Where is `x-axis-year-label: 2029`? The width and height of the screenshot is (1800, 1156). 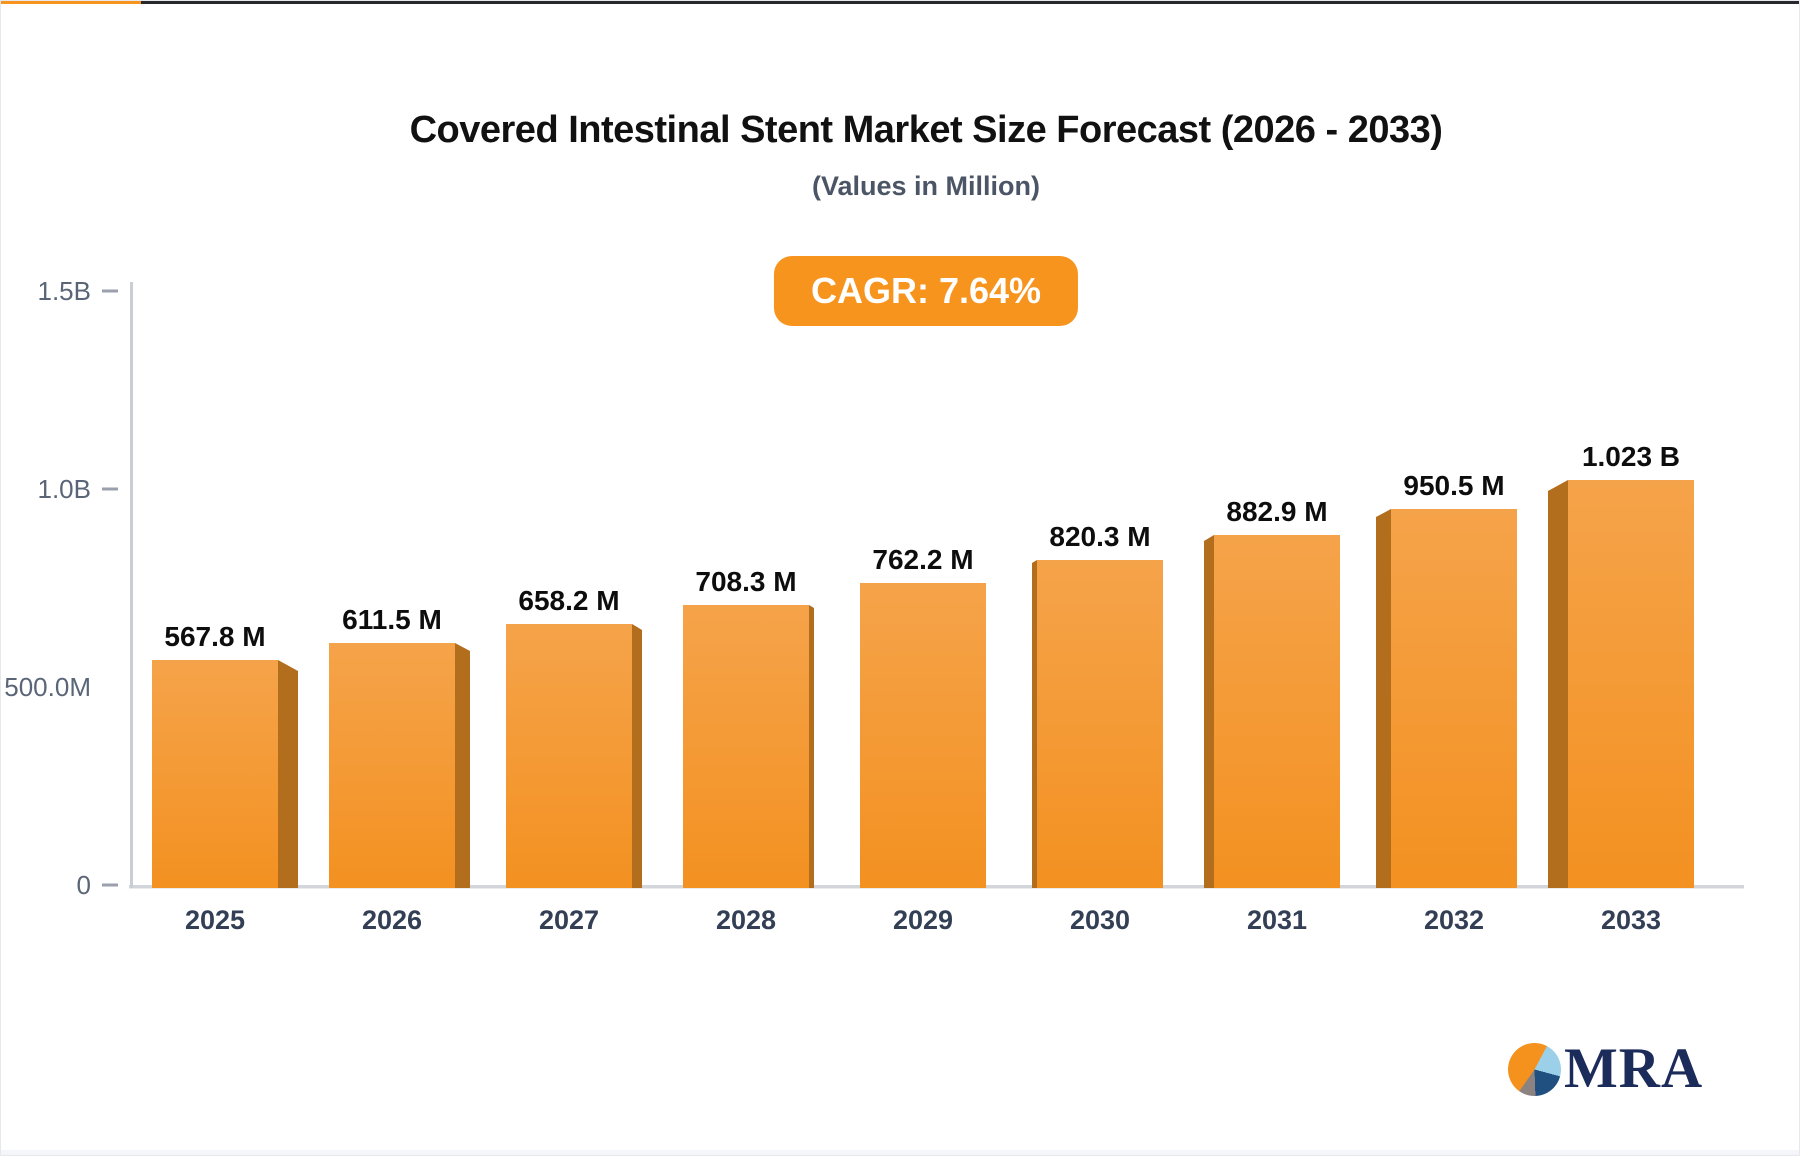
x-axis-year-label: 2029 is located at coordinates (923, 920).